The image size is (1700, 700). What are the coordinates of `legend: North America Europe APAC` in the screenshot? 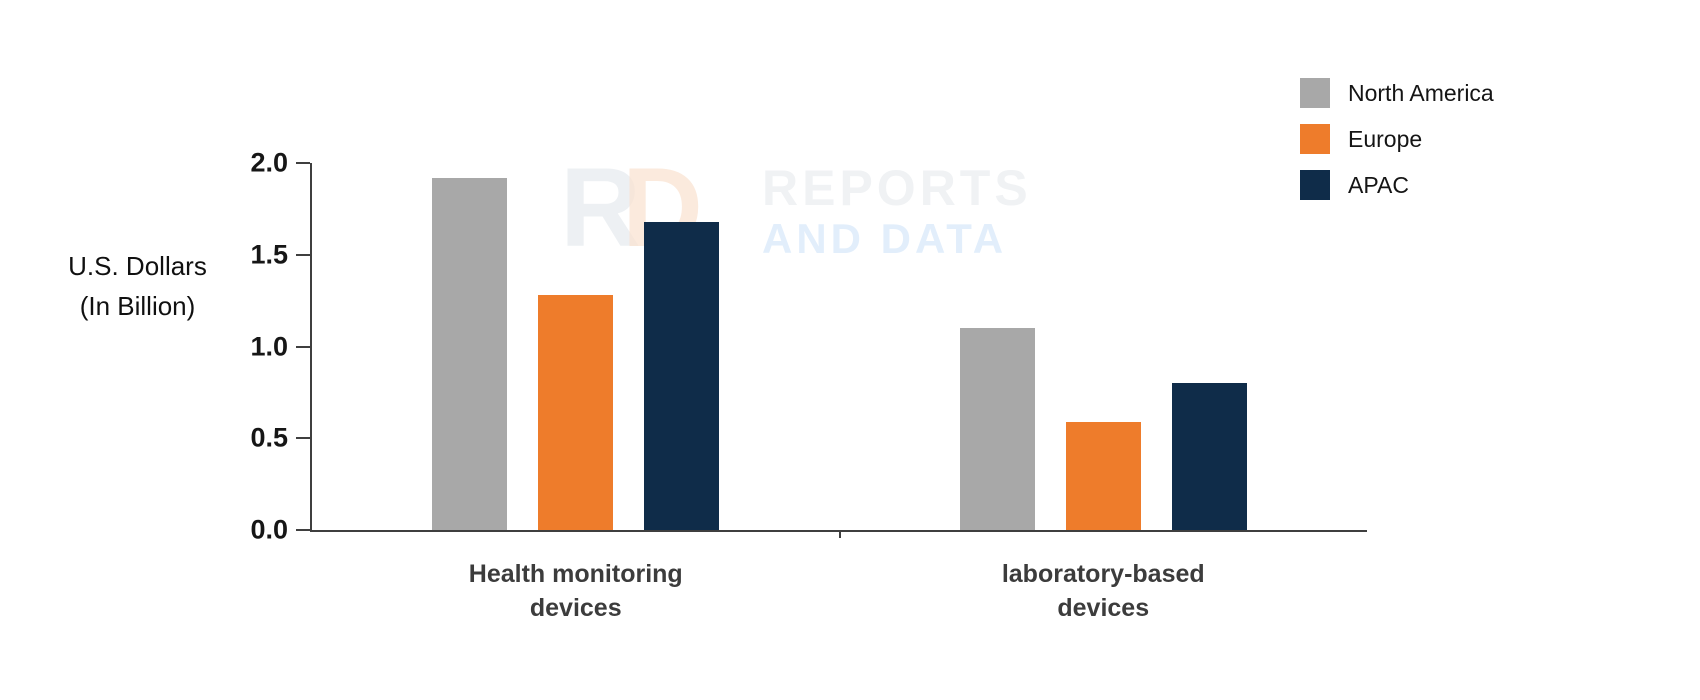 It's located at (1397, 139).